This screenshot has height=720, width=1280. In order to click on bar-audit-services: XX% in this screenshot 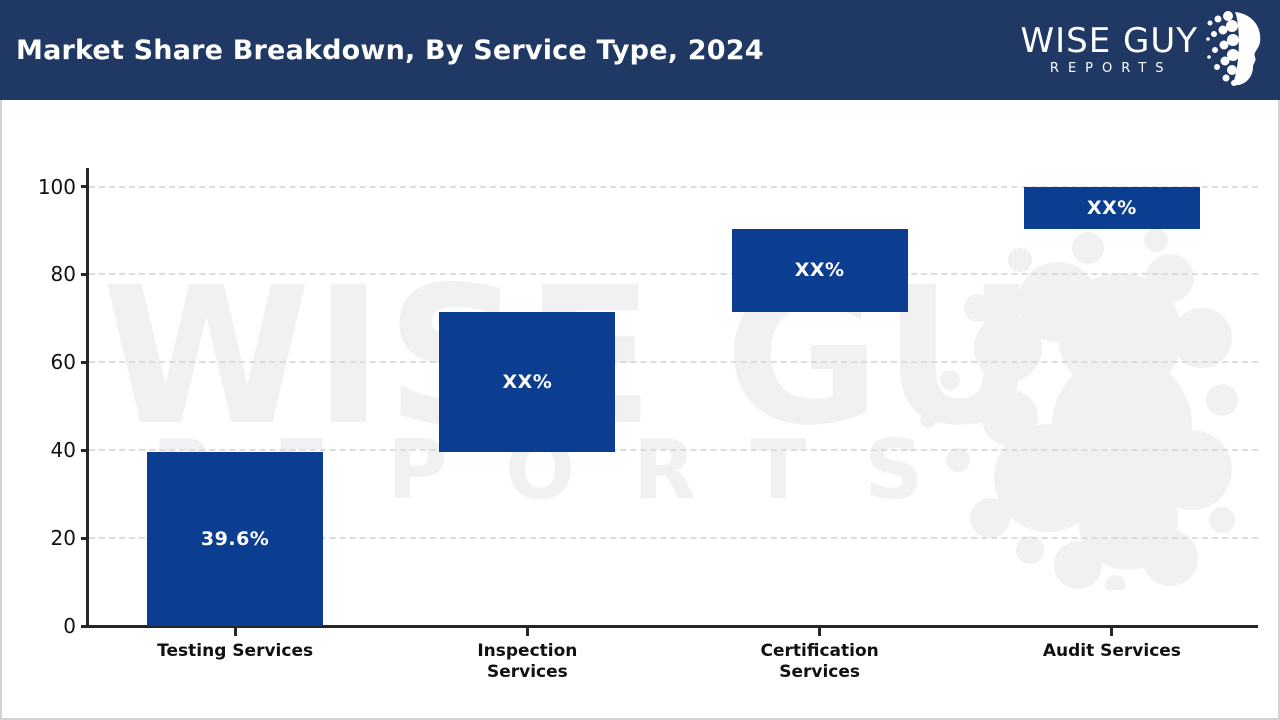, I will do `click(1111, 207)`.